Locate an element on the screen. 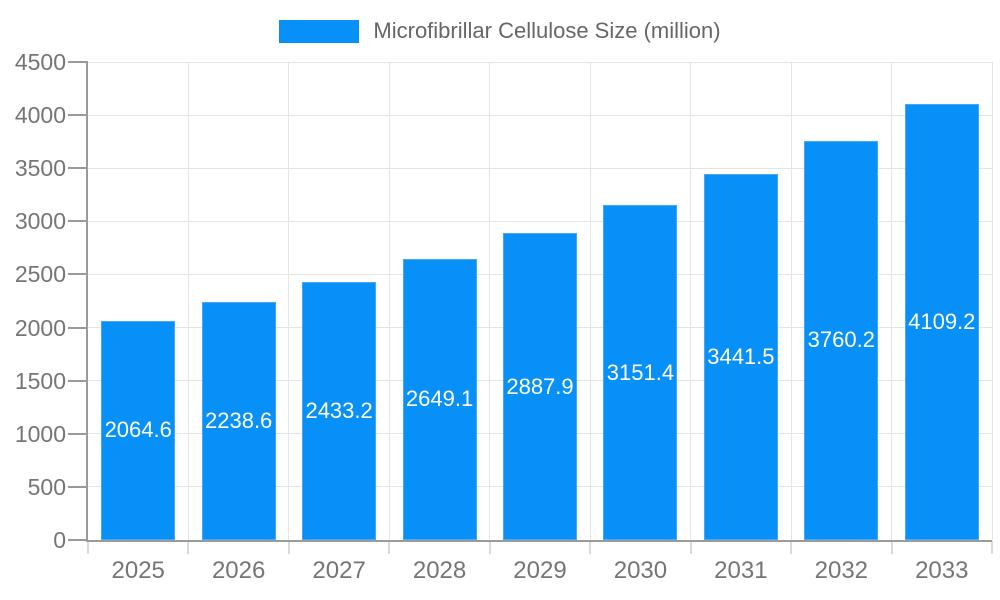 The image size is (1000, 600). y-tick-label: 1500 is located at coordinates (40, 380).